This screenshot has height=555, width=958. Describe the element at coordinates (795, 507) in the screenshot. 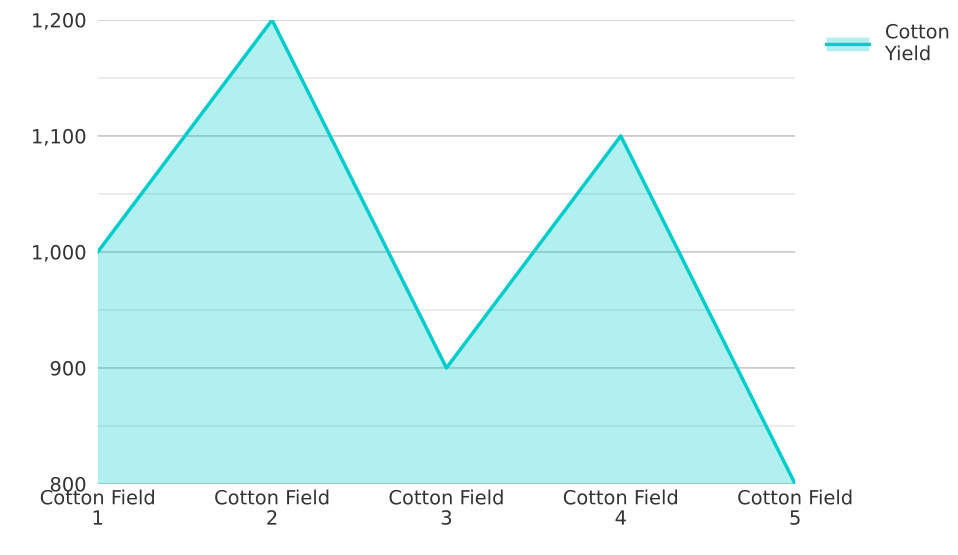

I see `x-tick-label: Cotton Field 5` at that location.